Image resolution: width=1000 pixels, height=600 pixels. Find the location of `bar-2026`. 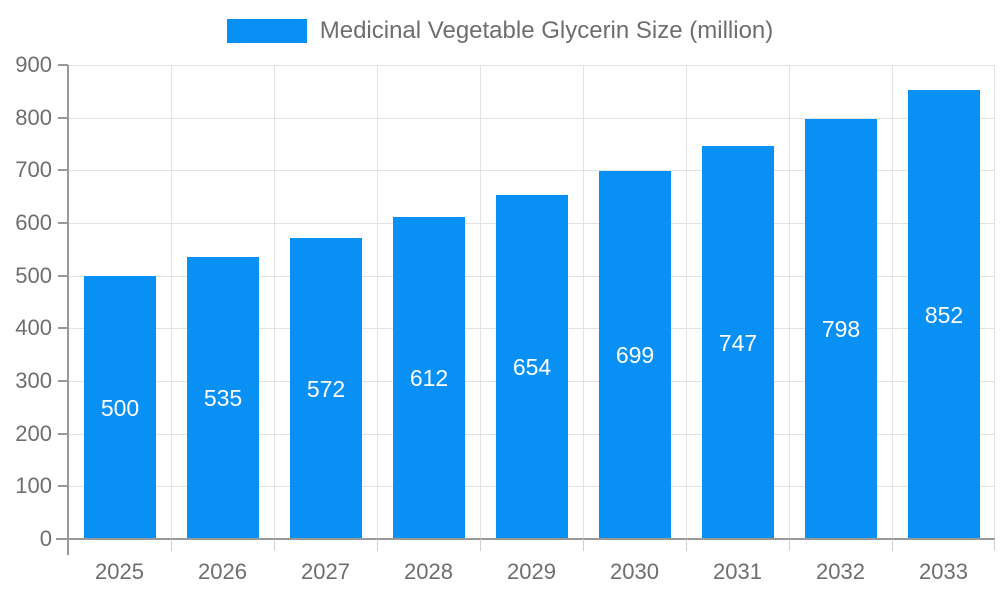

bar-2026 is located at coordinates (223, 398).